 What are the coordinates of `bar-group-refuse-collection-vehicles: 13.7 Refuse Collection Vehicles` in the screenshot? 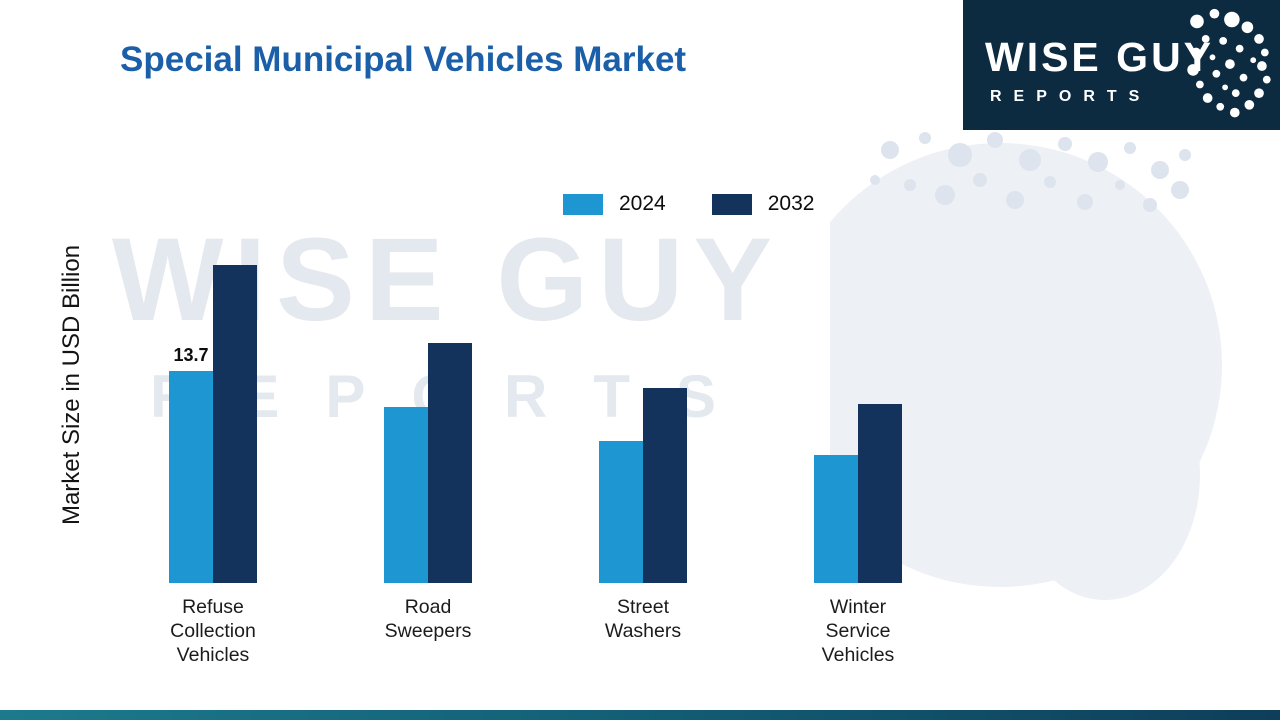 It's located at (213, 454).